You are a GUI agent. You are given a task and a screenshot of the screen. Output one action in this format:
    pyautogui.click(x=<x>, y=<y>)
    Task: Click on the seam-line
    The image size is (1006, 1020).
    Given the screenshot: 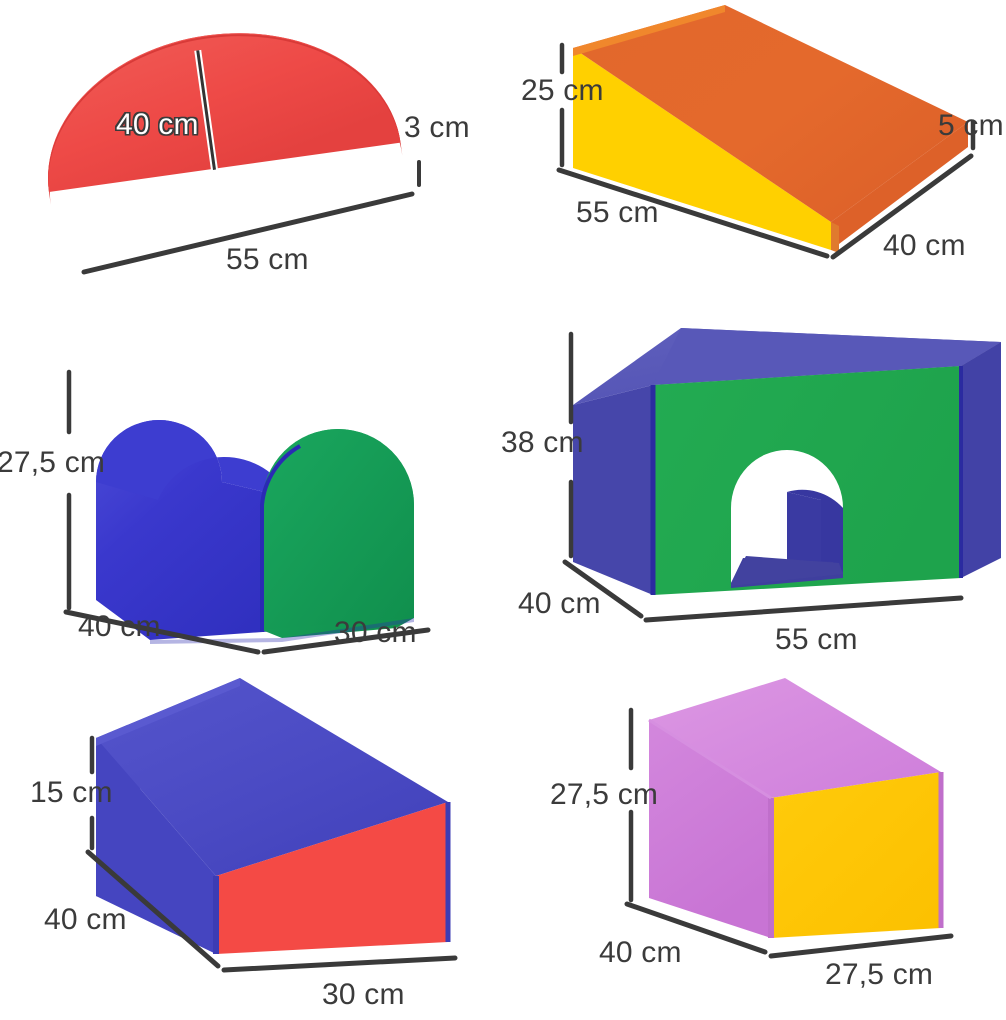 What is the action you would take?
    pyautogui.click(x=206, y=110)
    